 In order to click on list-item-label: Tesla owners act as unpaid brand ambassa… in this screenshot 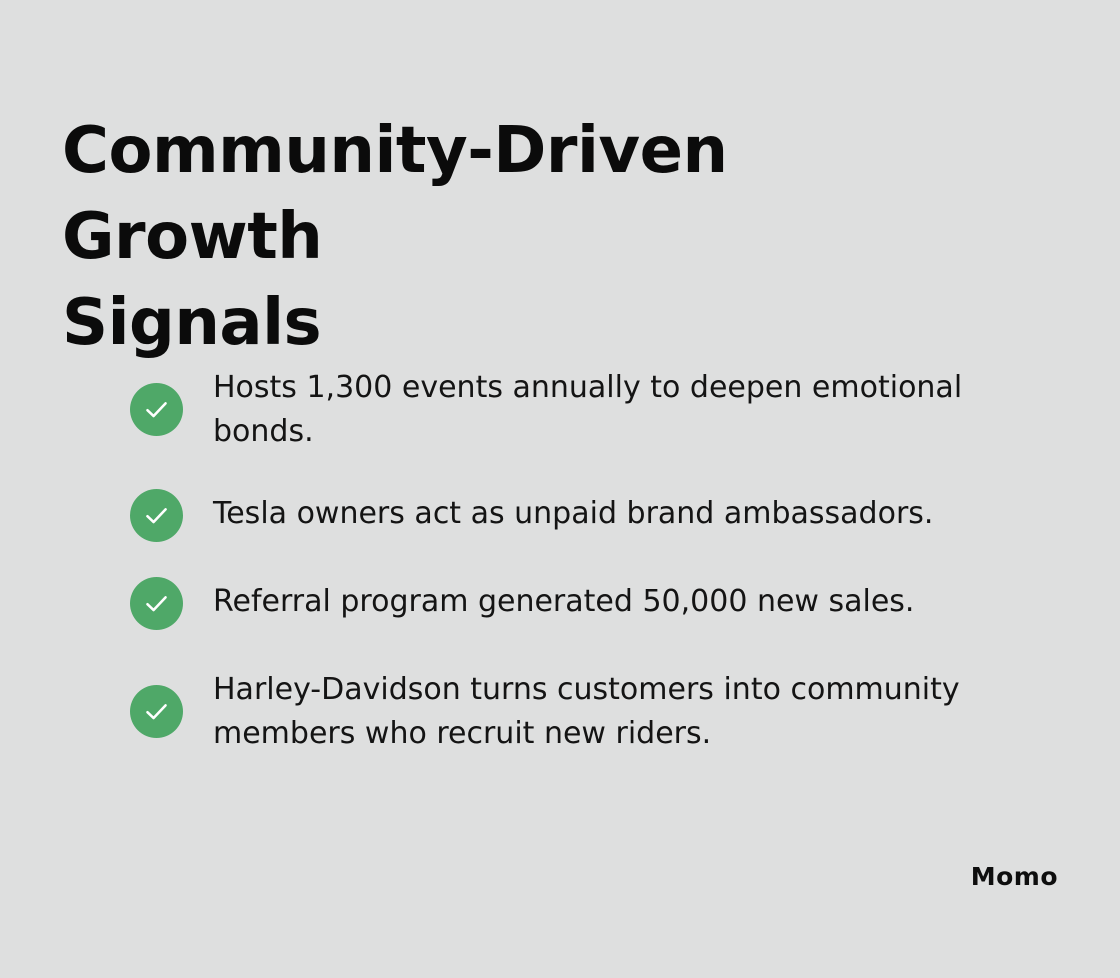, I will do `click(573, 513)`.